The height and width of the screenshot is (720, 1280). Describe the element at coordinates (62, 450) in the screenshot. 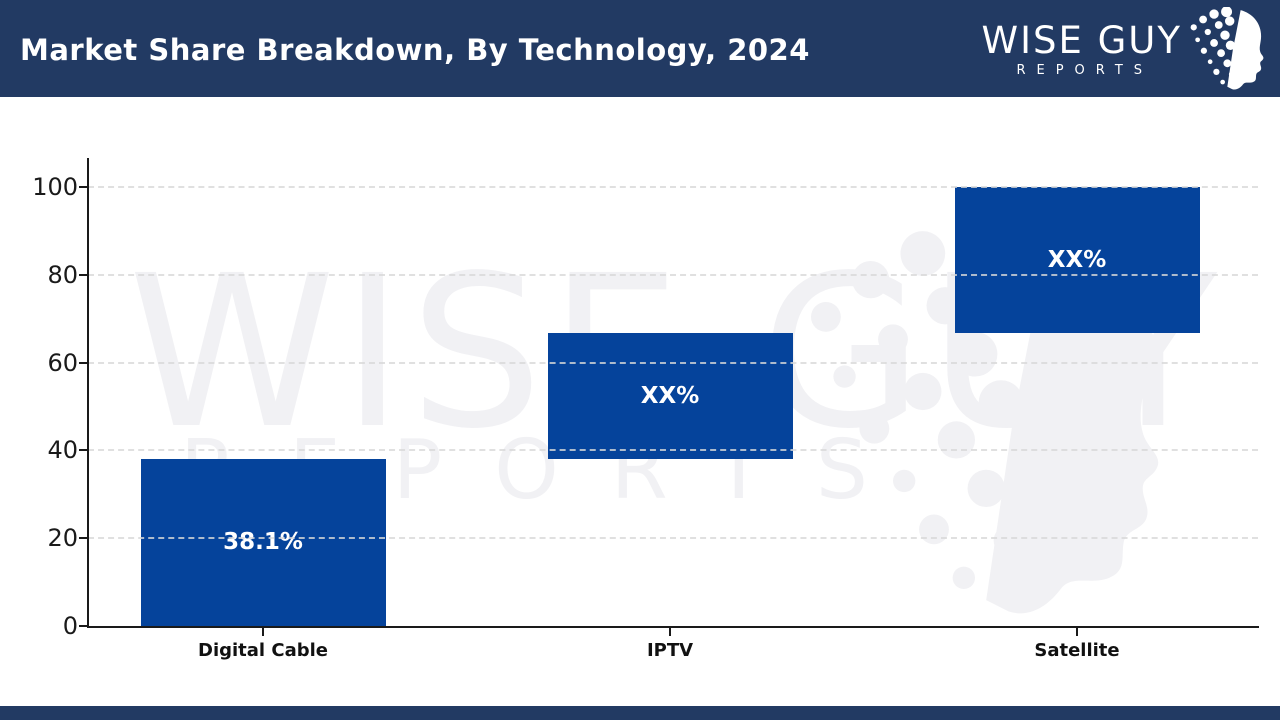

I see `y-tick-label: 40` at that location.